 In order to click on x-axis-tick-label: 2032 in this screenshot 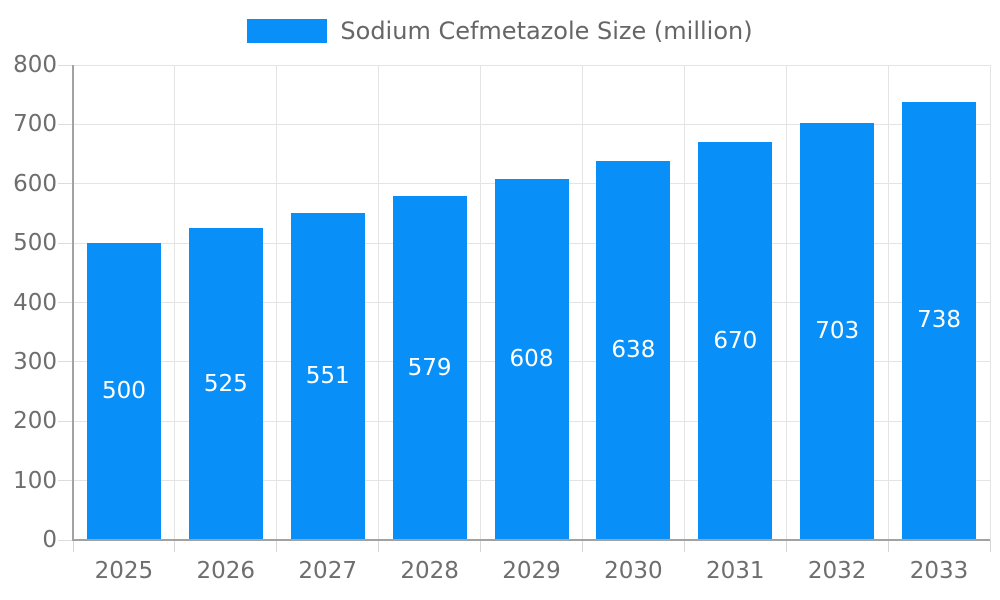, I will do `click(837, 571)`.